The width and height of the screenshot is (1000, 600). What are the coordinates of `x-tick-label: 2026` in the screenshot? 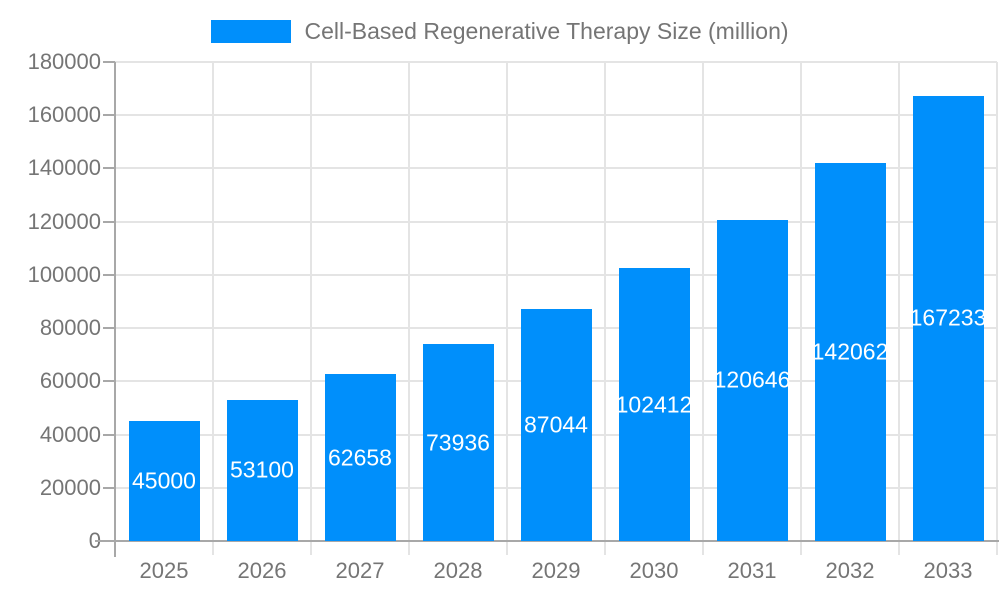 It's located at (262, 570).